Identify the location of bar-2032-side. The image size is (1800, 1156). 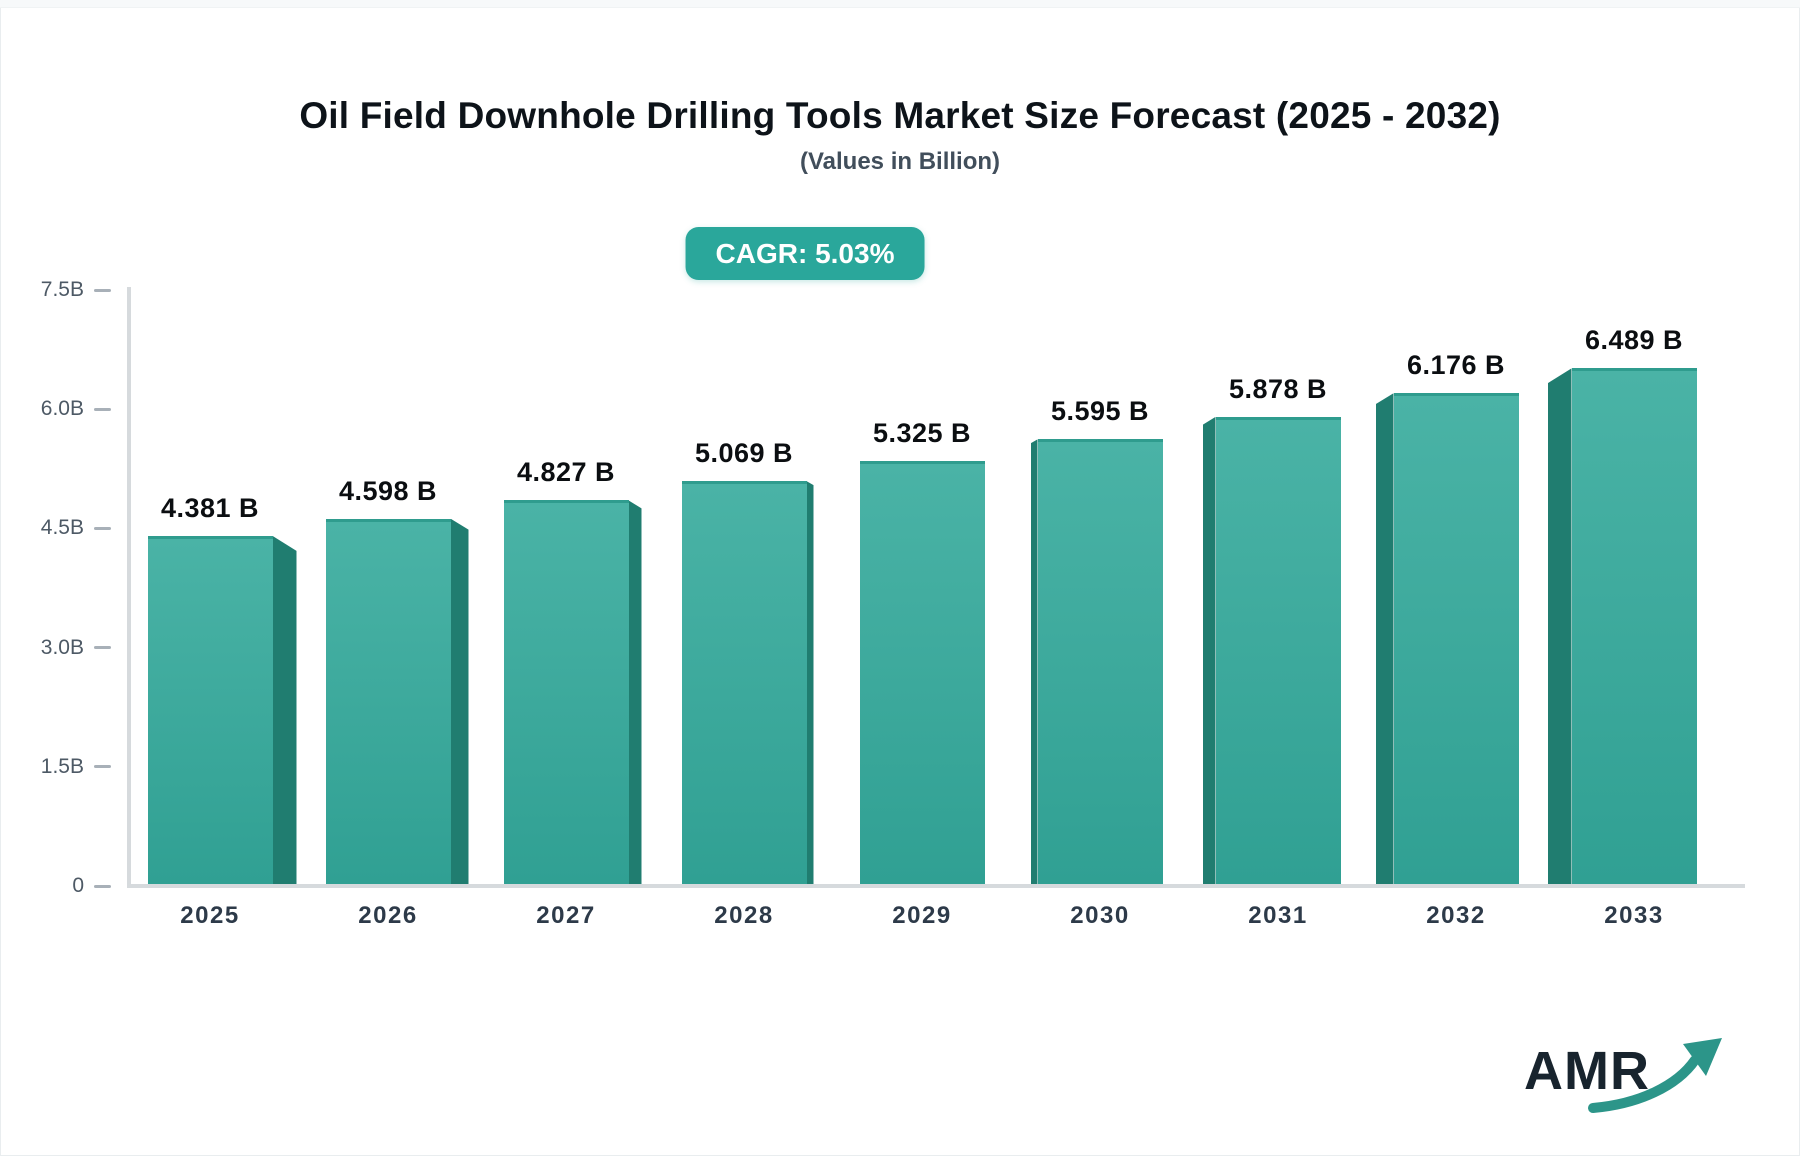
(1384, 638).